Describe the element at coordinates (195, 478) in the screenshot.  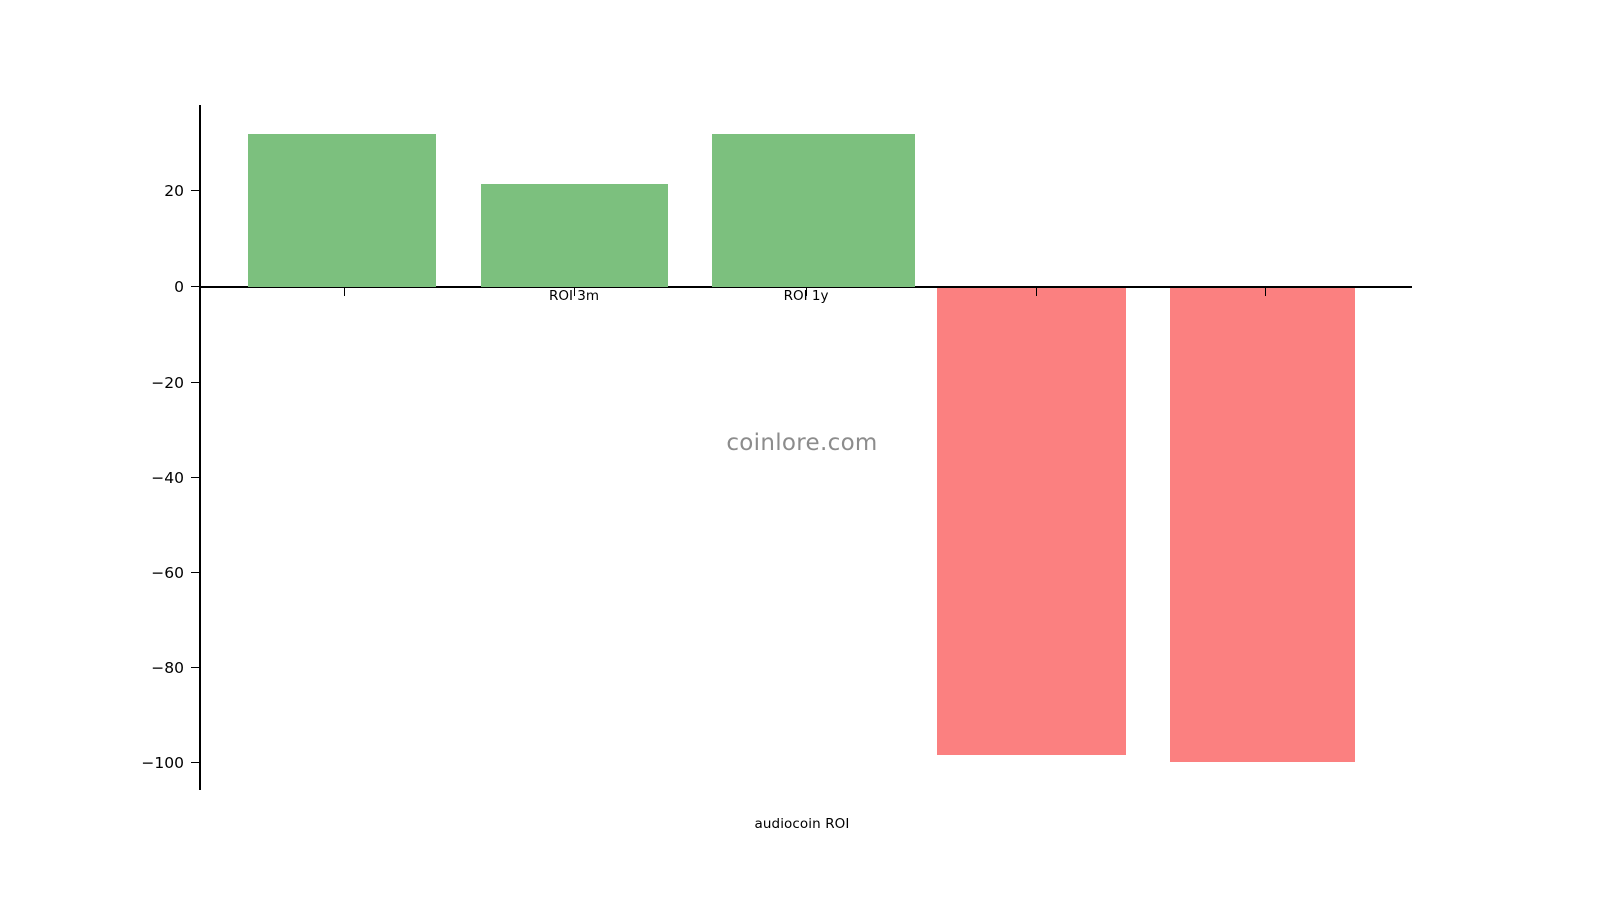
I see `y-tick-mark--40` at that location.